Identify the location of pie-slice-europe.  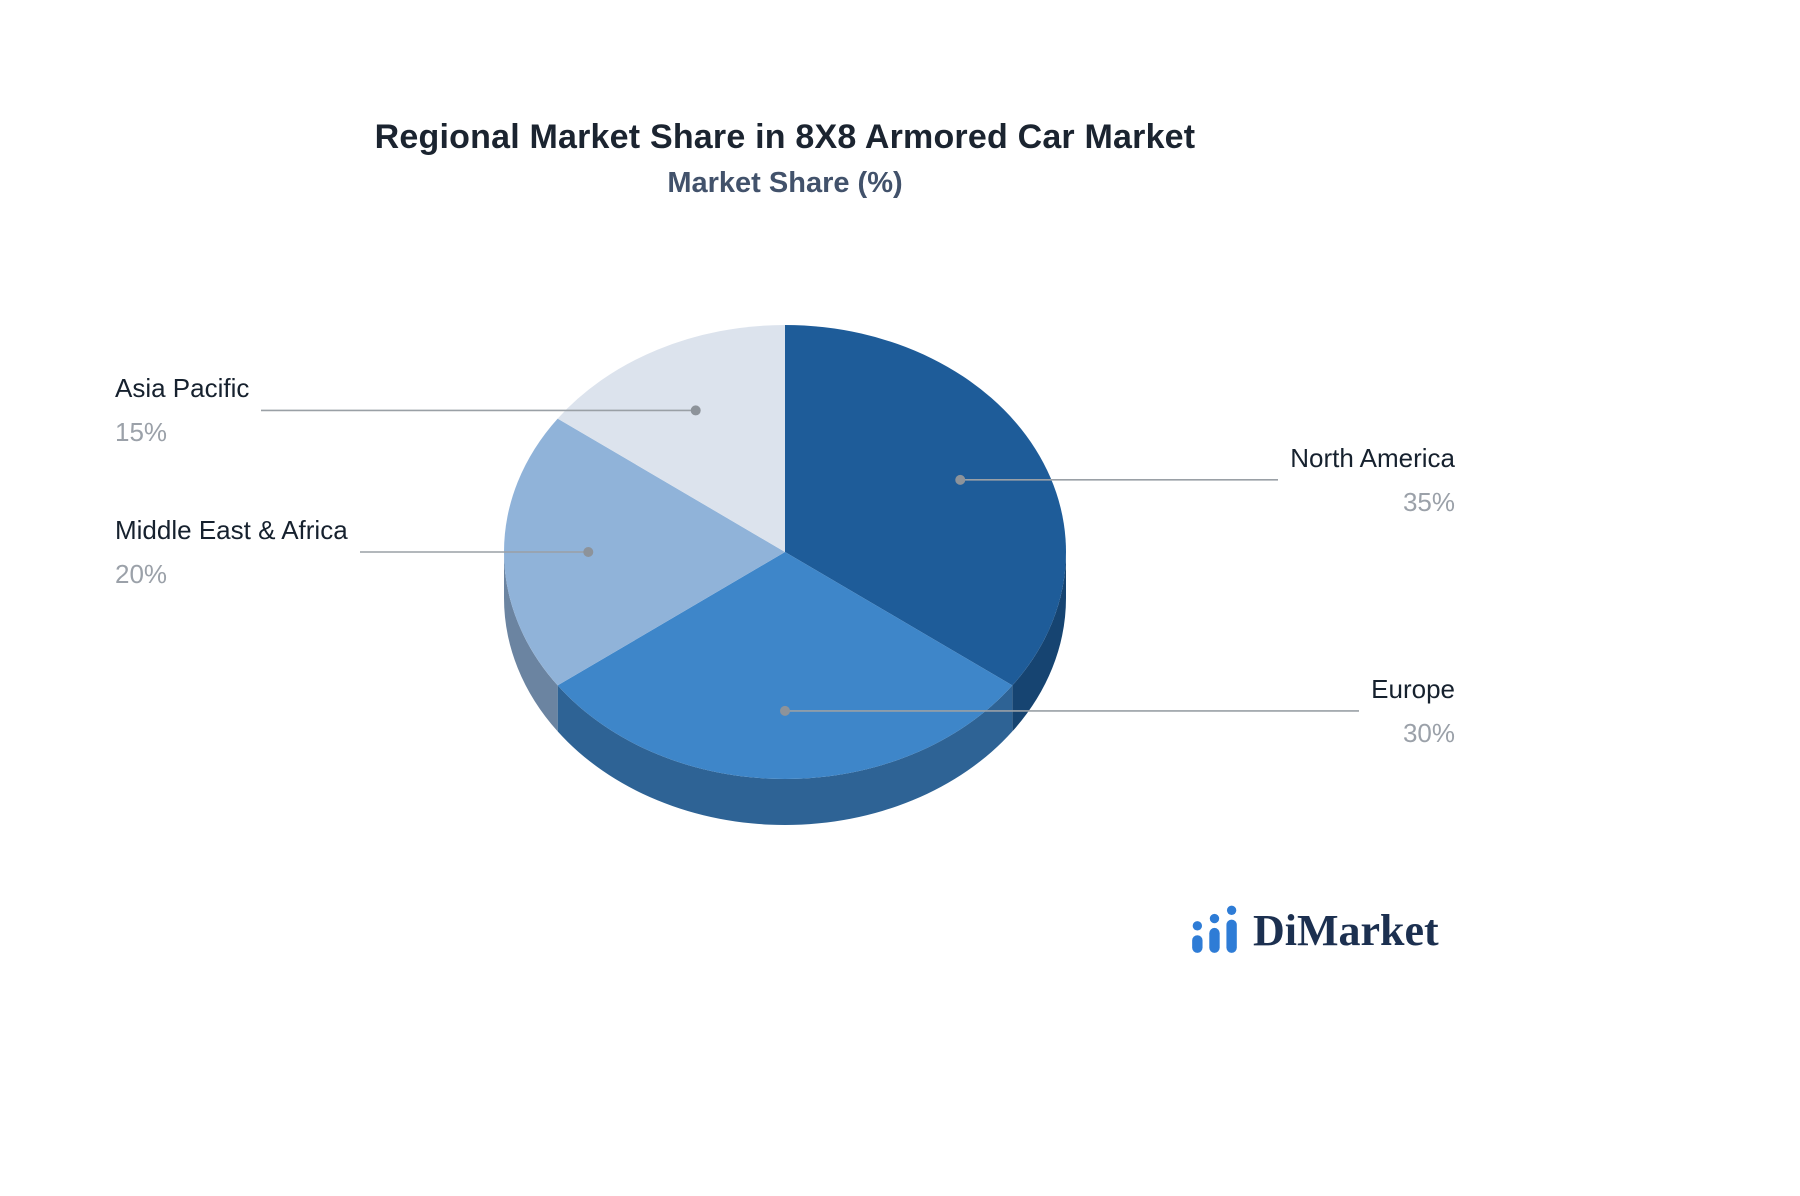
(785, 666).